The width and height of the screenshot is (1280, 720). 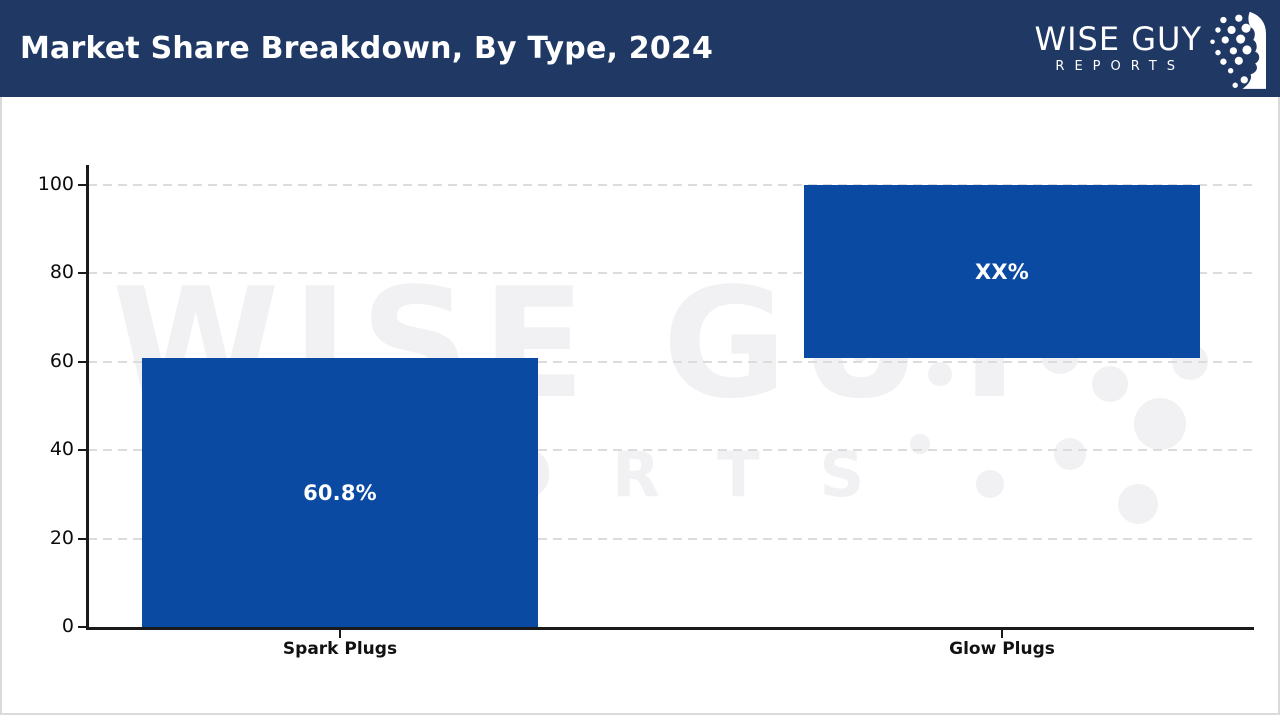 I want to click on y-tick-label: 0, so click(x=67, y=626).